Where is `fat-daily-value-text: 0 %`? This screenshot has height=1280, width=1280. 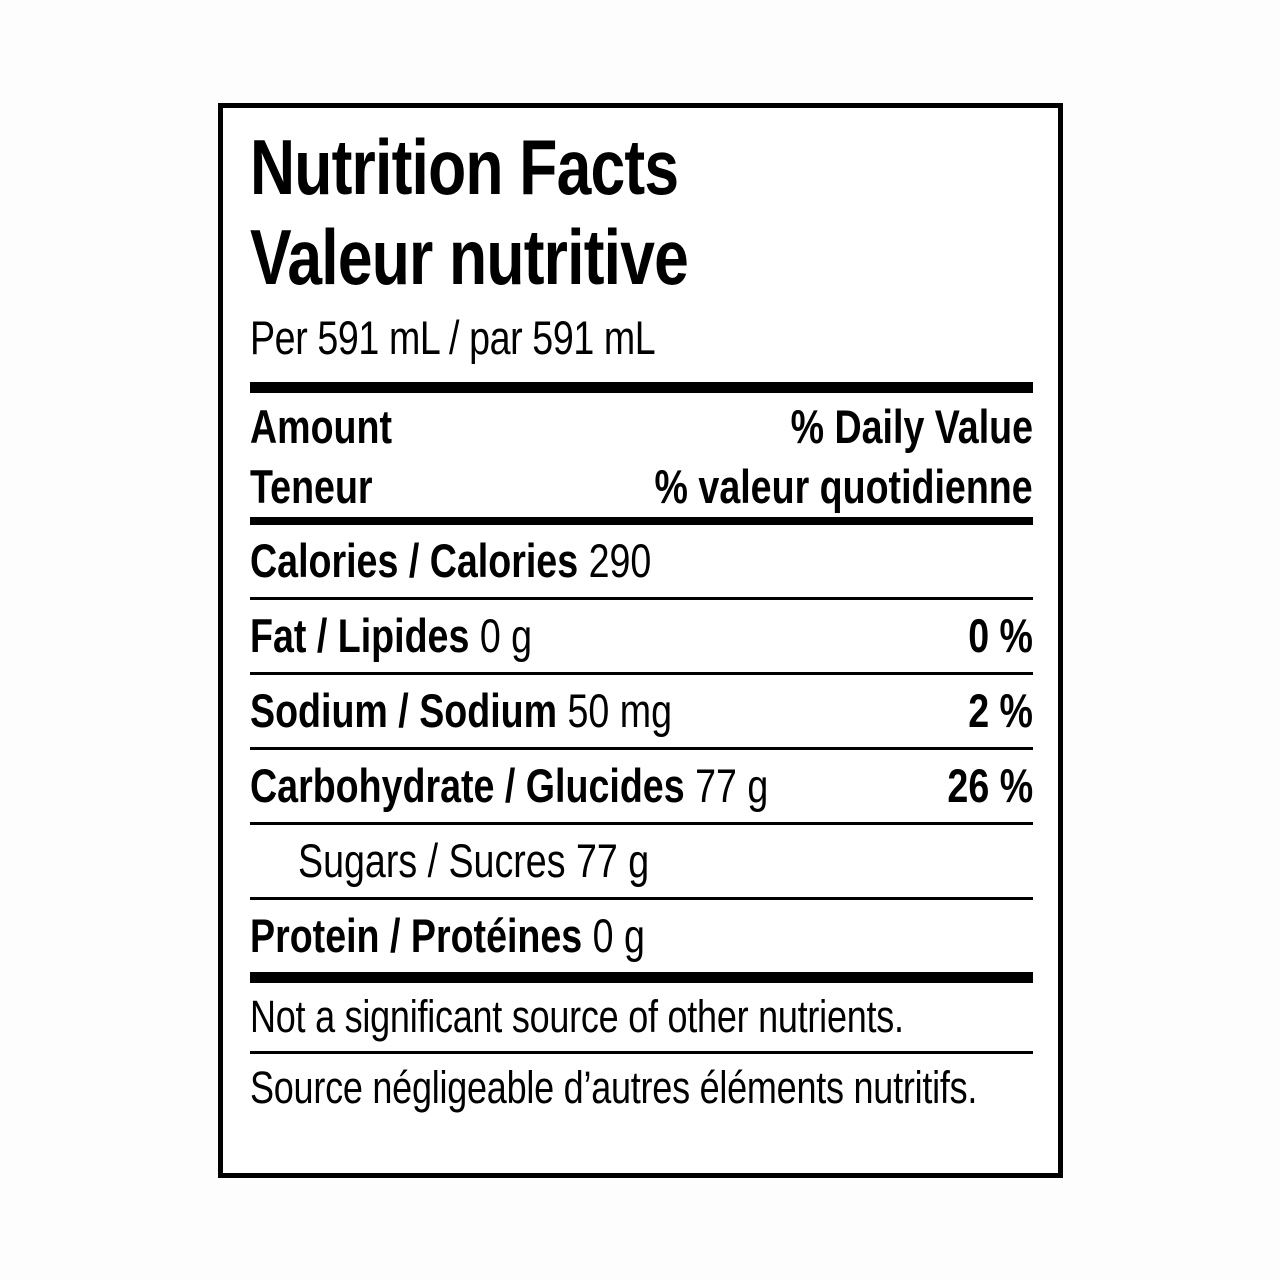 fat-daily-value-text: 0 % is located at coordinates (1000, 635).